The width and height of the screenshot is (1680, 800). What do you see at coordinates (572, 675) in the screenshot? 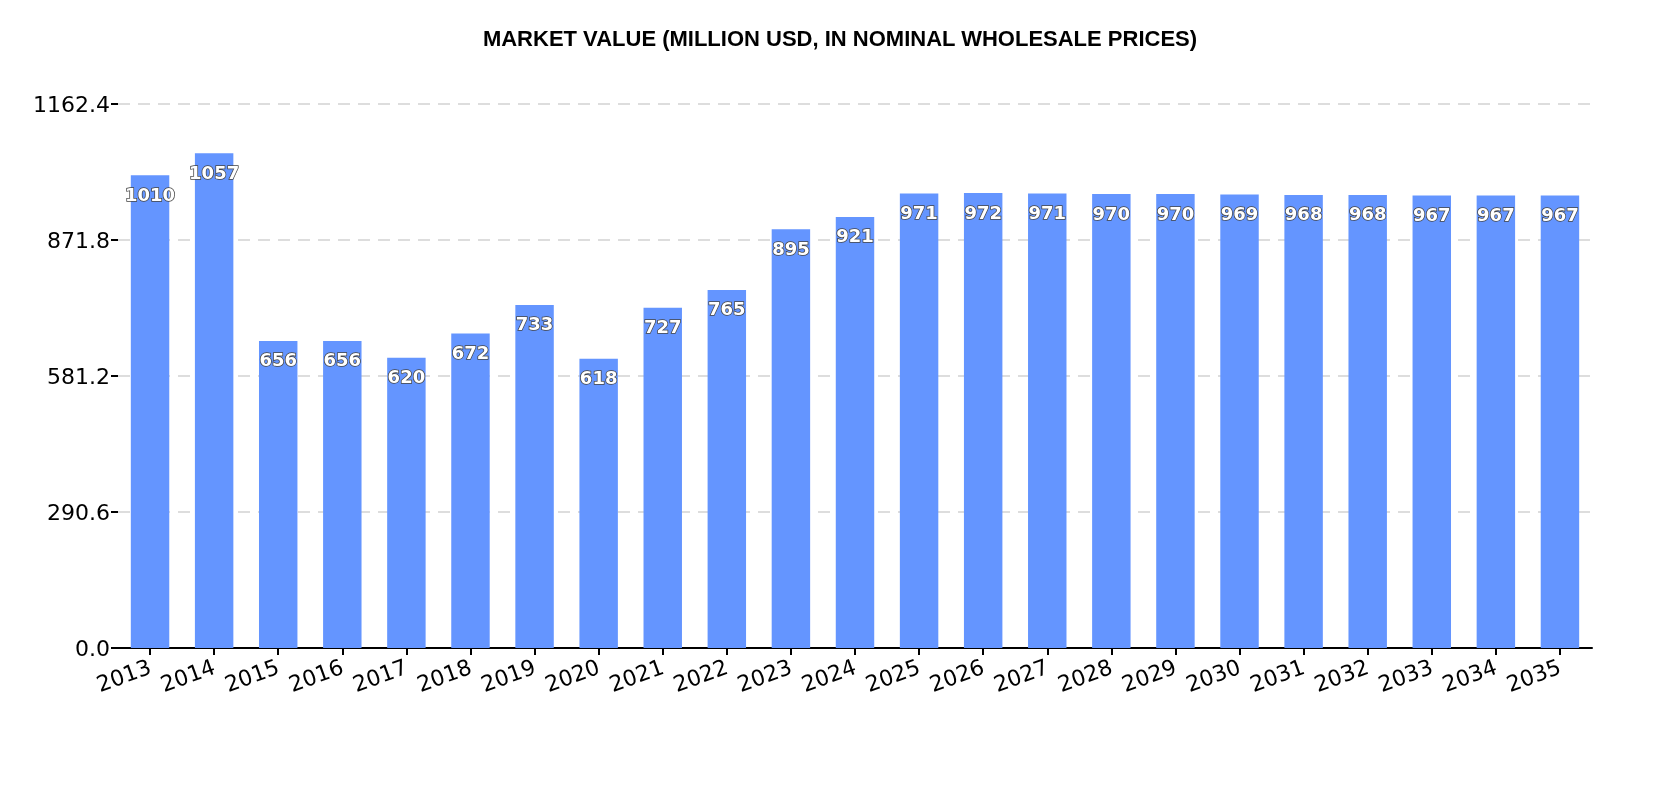
I see `x-tick-label: 2020` at bounding box center [572, 675].